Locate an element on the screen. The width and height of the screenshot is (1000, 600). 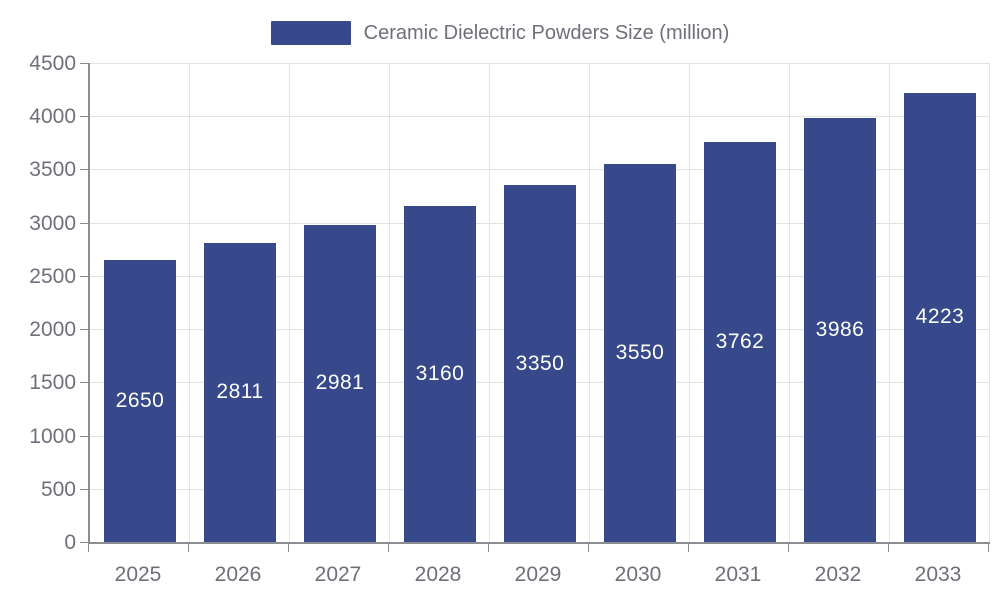
y-tick-label: 2500 is located at coordinates (52, 276).